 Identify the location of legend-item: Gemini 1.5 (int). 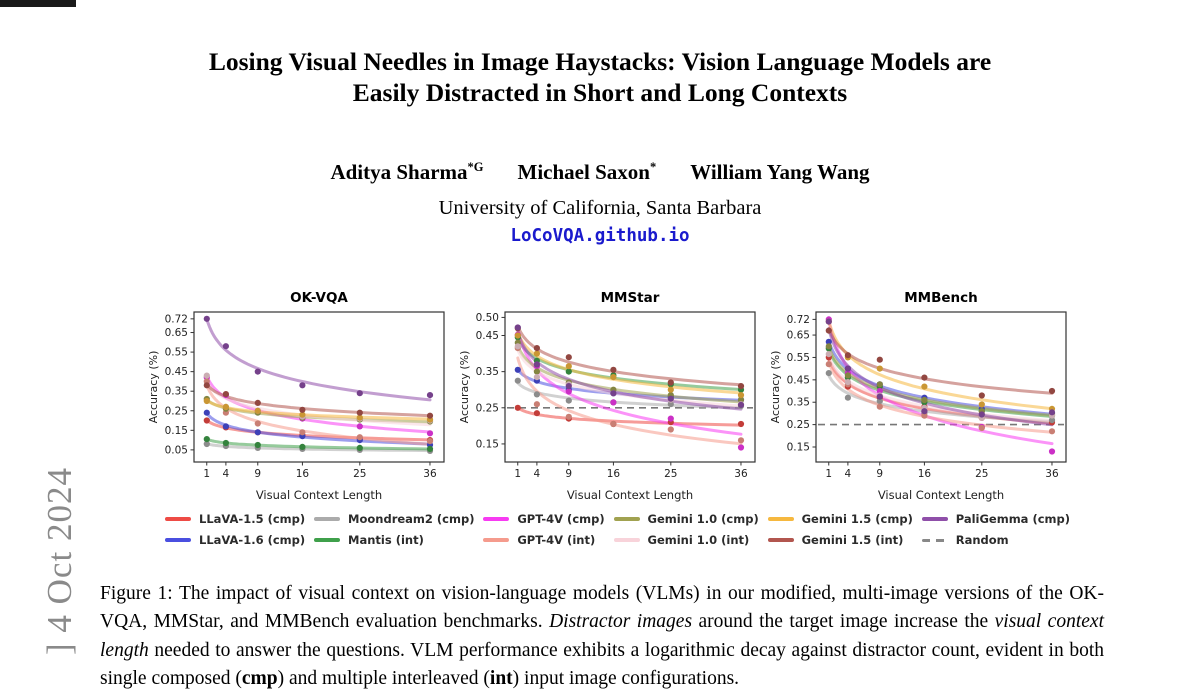
(840, 540).